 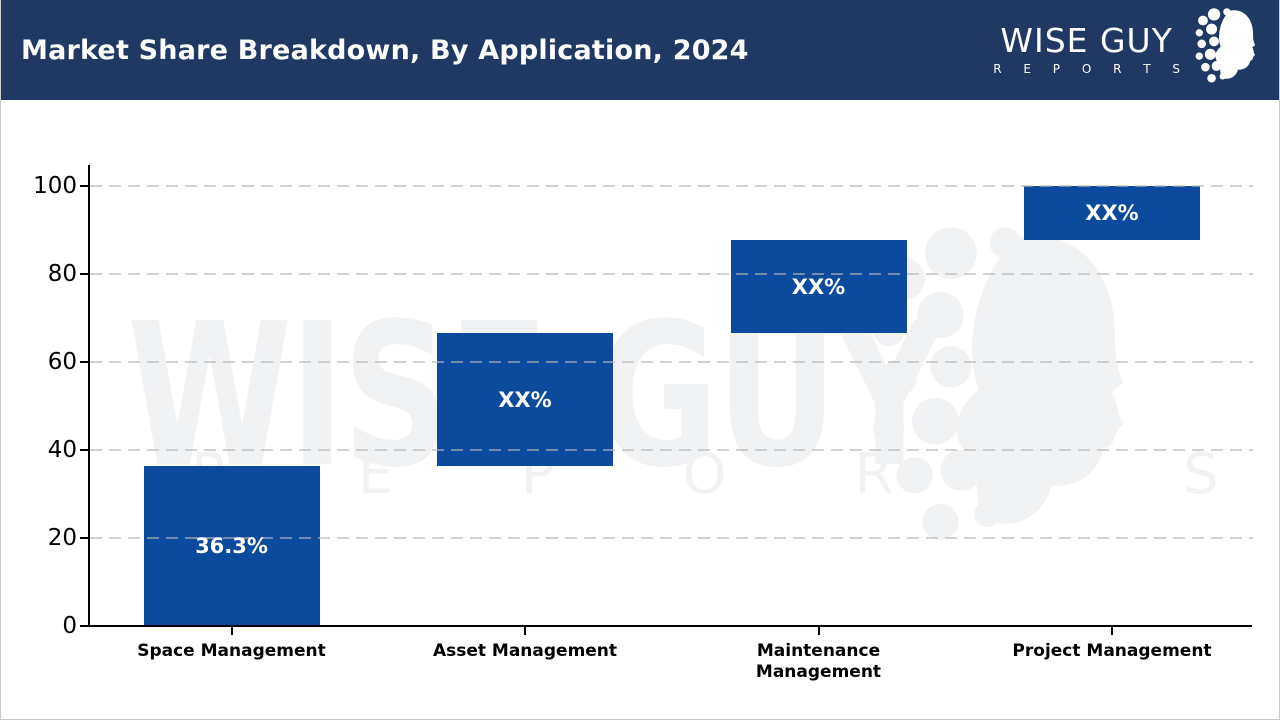 What do you see at coordinates (1112, 651) in the screenshot?
I see `x-category-label-3: Project Management` at bounding box center [1112, 651].